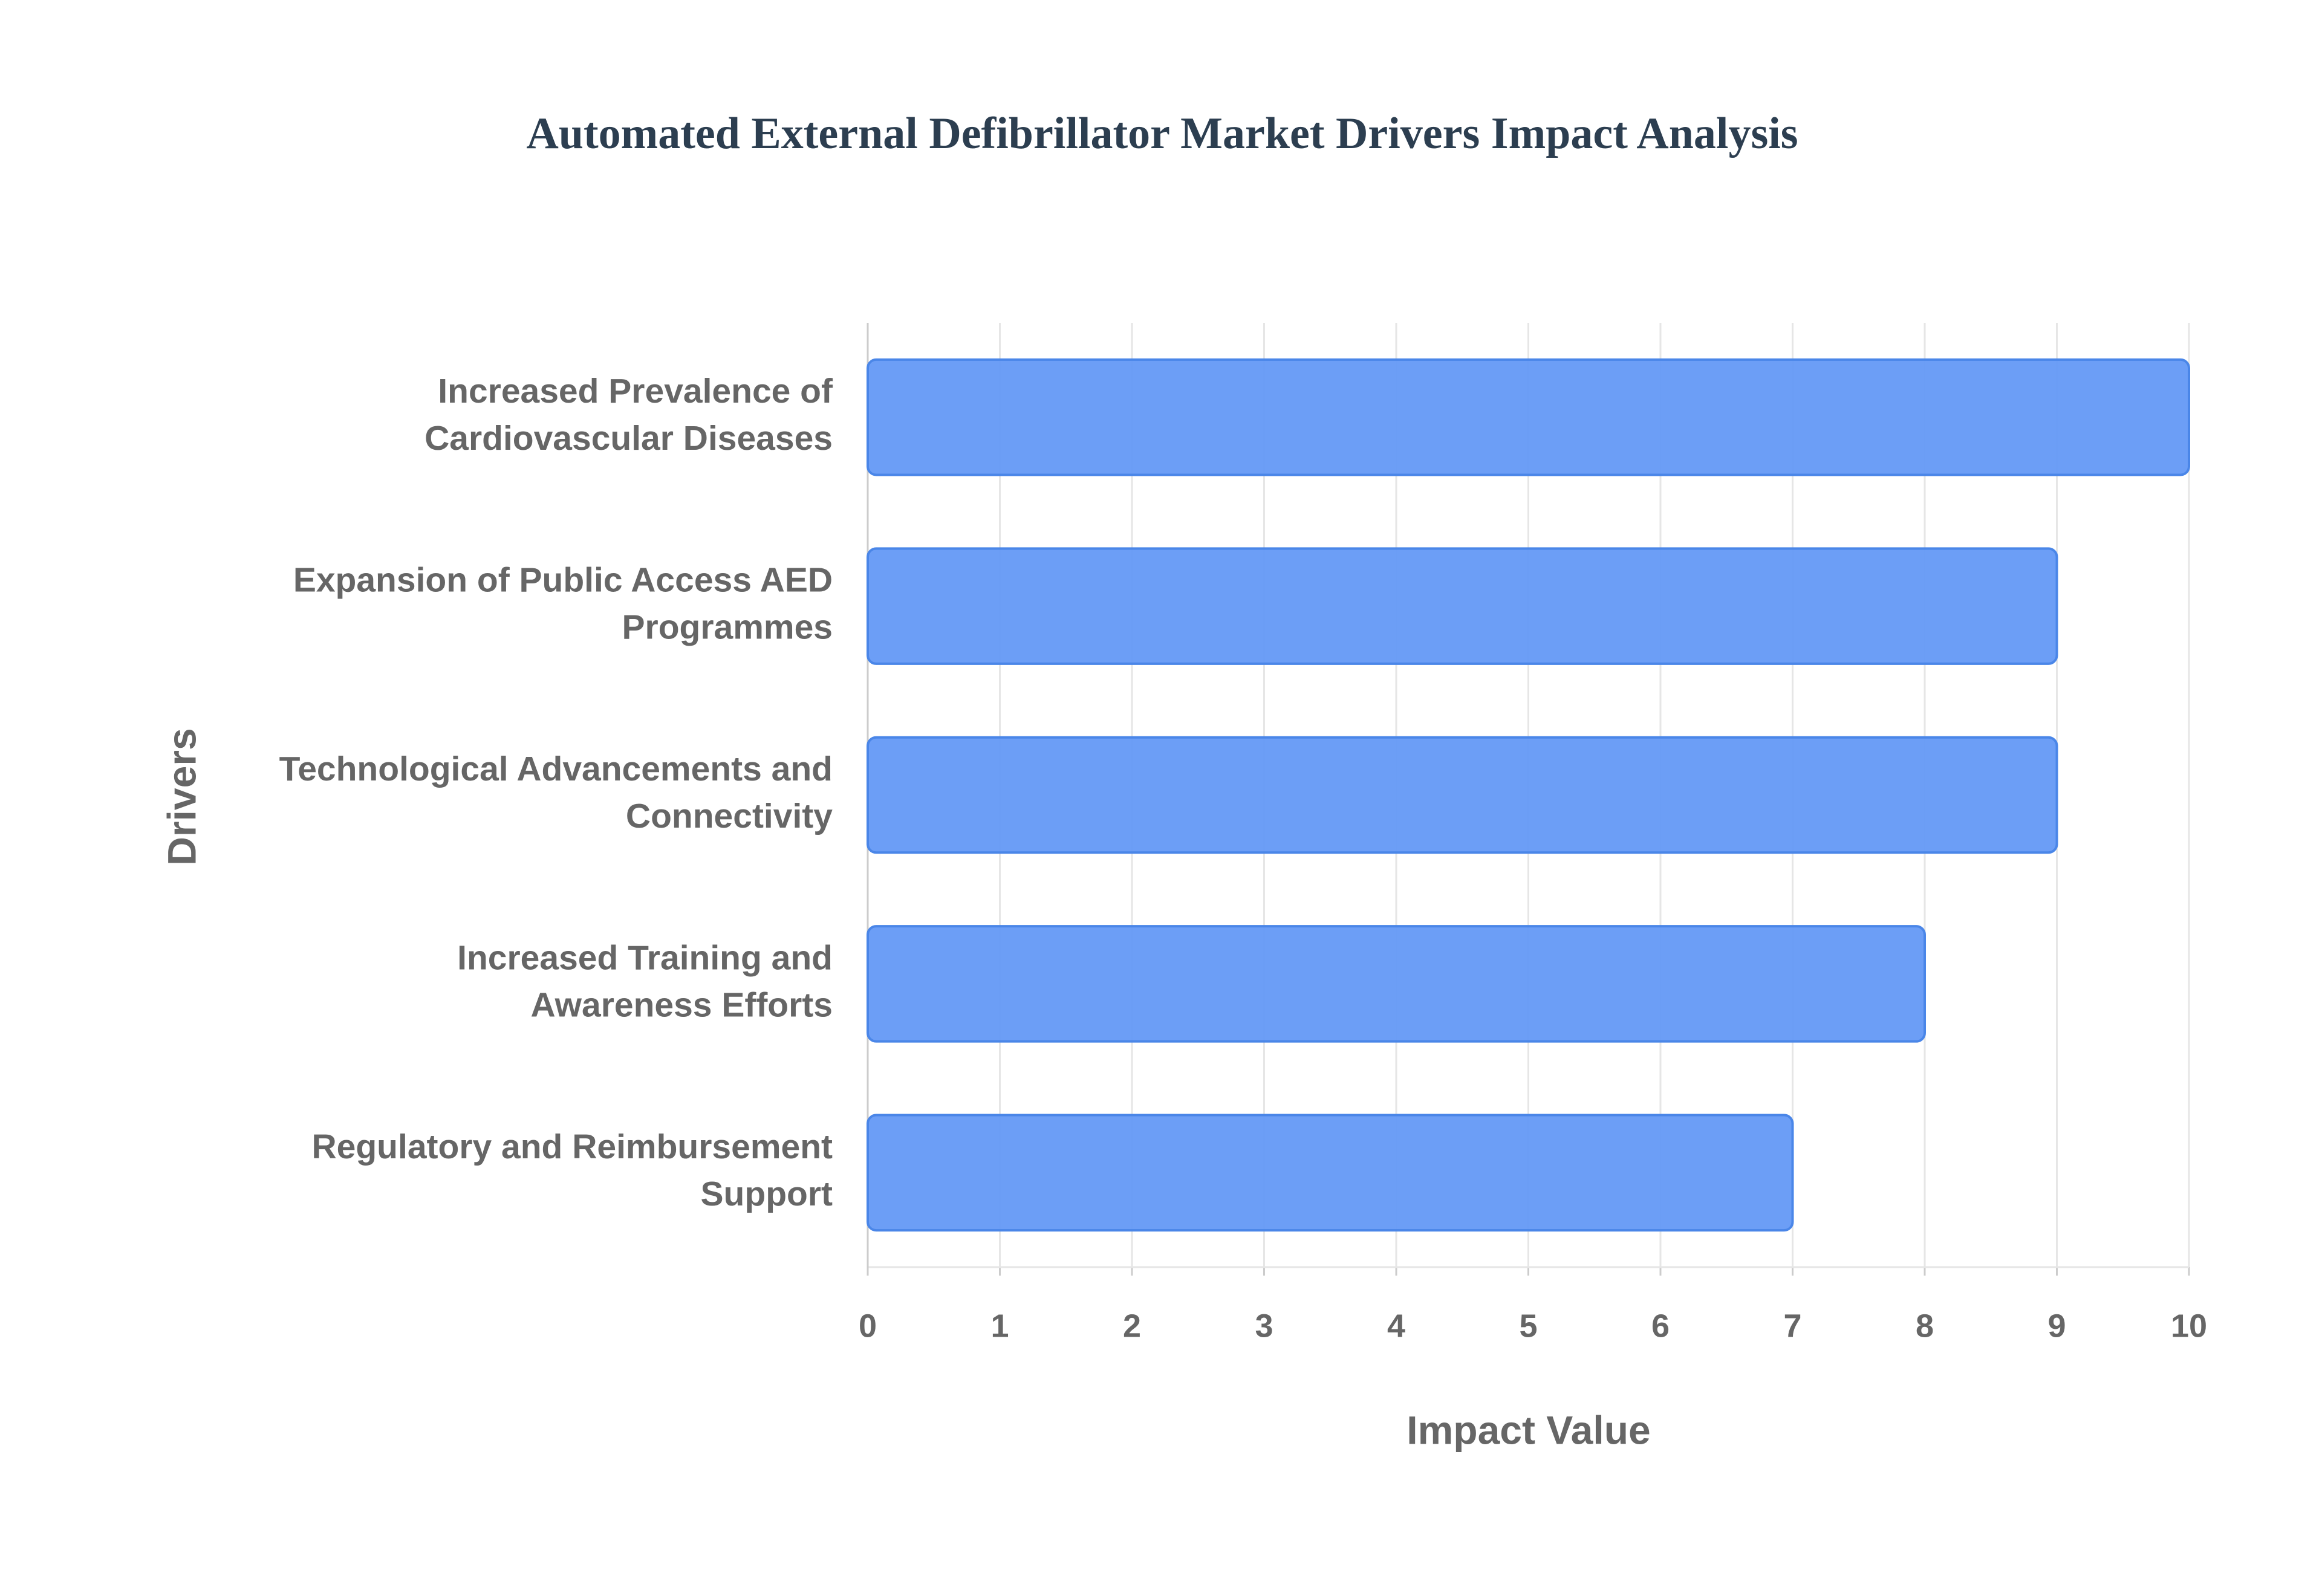  Describe the element at coordinates (1792, 1326) in the screenshot. I see `x-tick-label: 7` at that location.